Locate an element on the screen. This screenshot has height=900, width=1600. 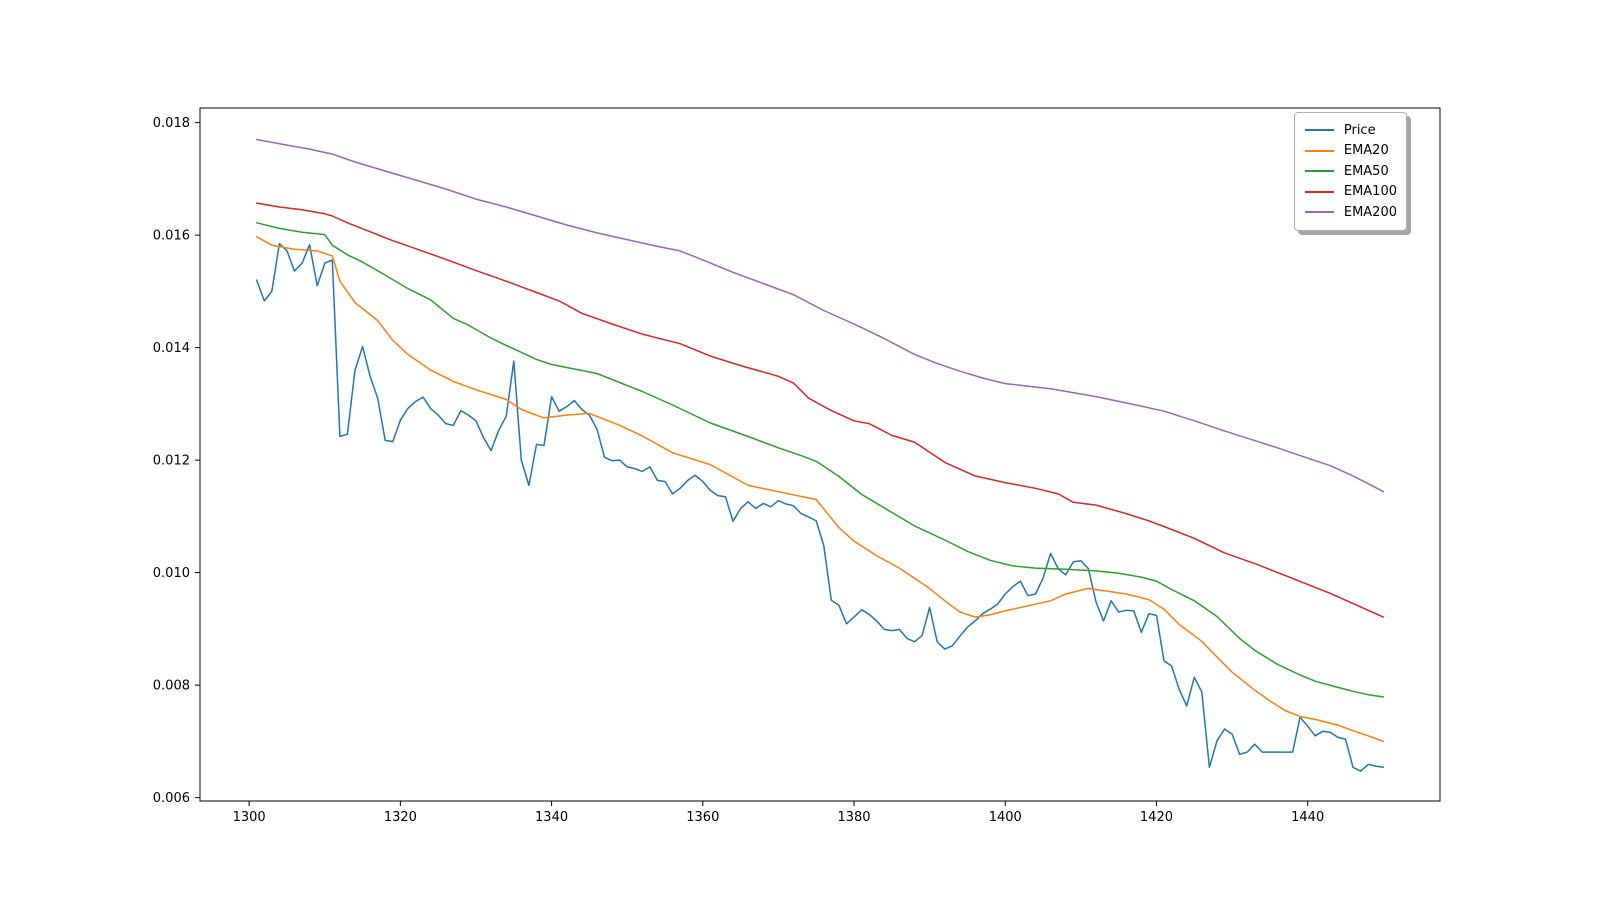
legend-item-ema100: EMA100 is located at coordinates (1350, 192).